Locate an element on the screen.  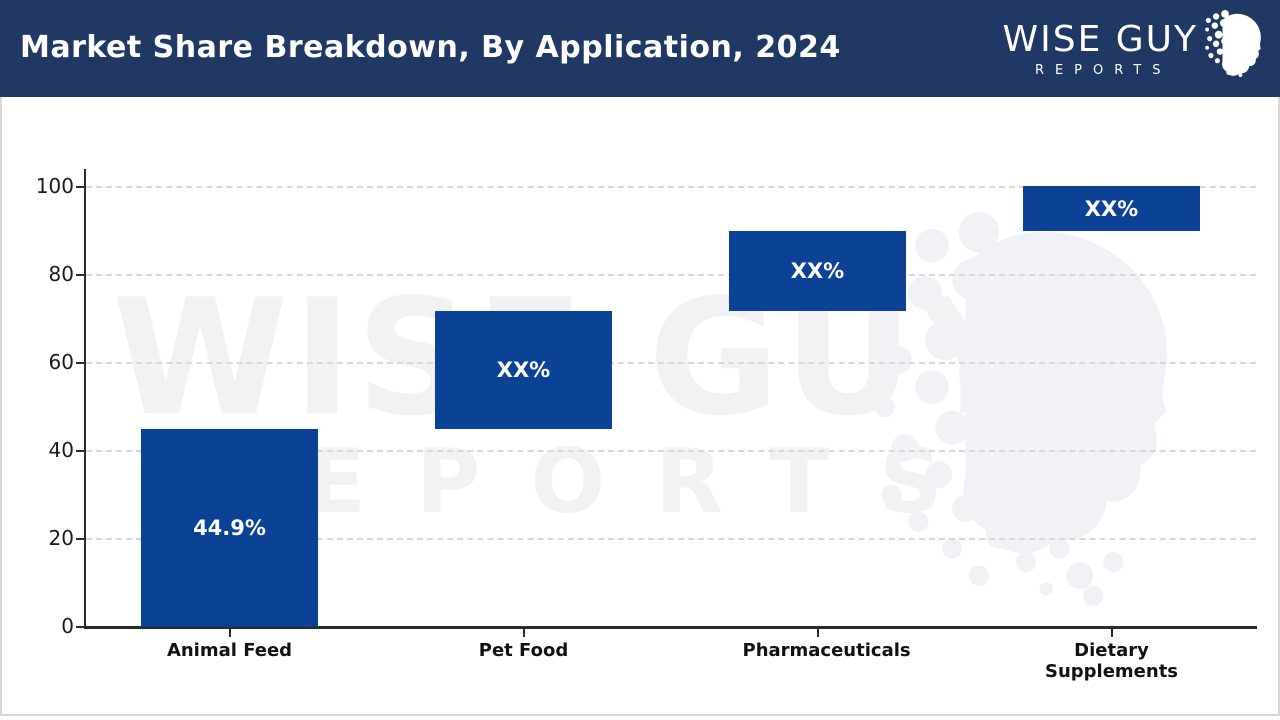
logo-subtitle: REPORTS is located at coordinates (1103, 70).